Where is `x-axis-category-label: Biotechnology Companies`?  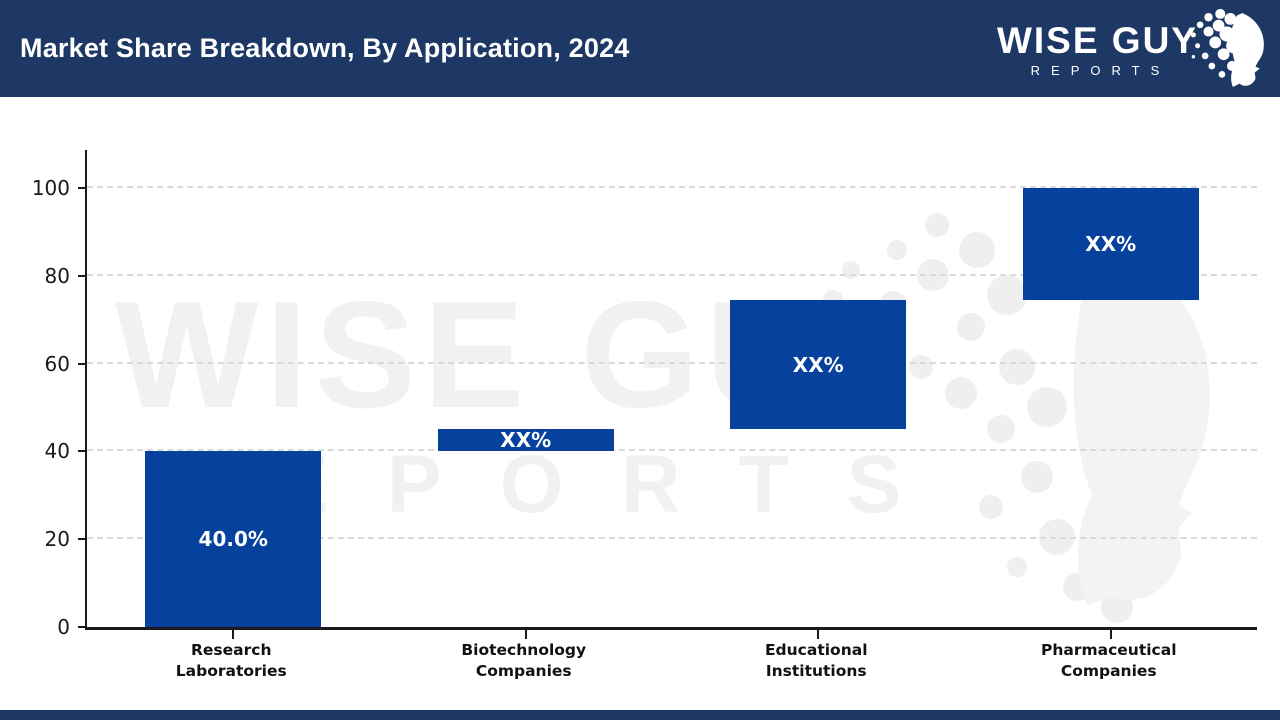 x-axis-category-label: Biotechnology Companies is located at coordinates (524, 660).